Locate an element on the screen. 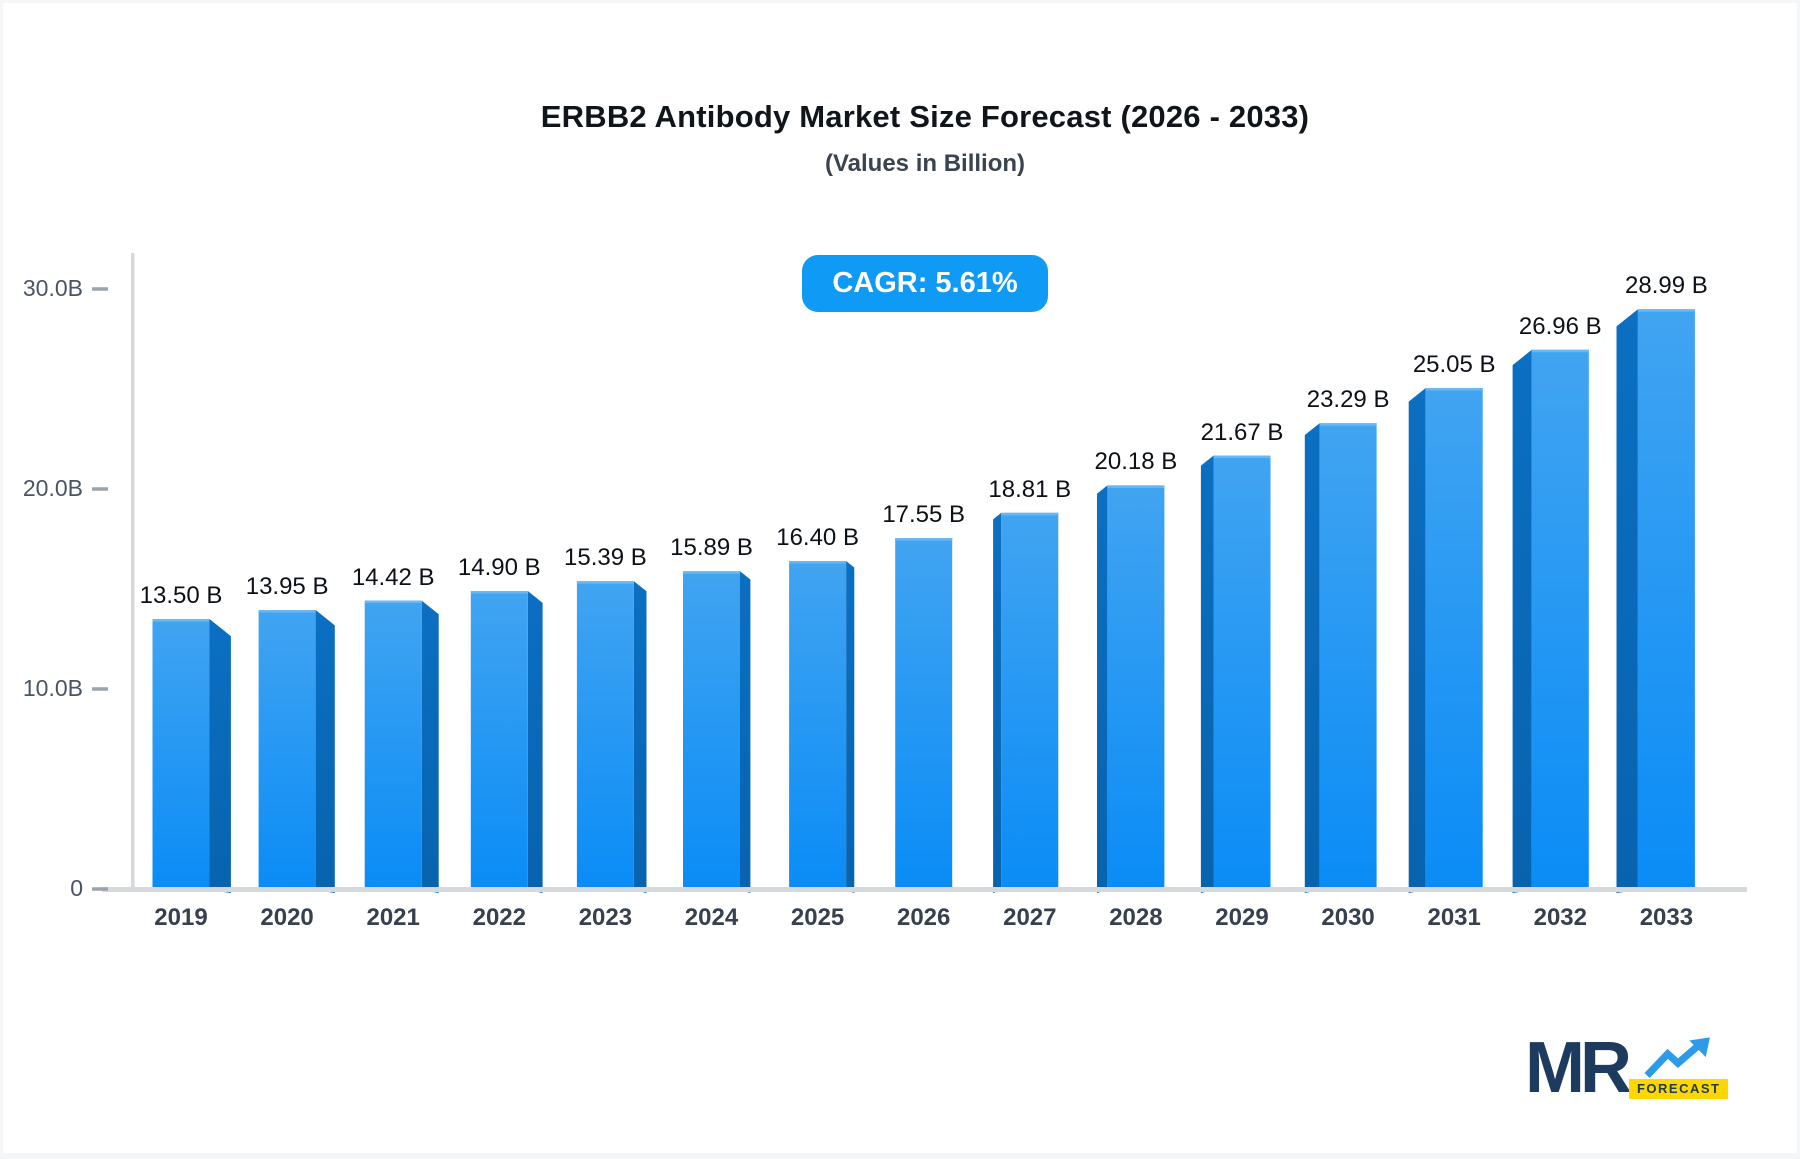 The height and width of the screenshot is (1159, 1800). x-axis-label-2031: 2031 is located at coordinates (1454, 917).